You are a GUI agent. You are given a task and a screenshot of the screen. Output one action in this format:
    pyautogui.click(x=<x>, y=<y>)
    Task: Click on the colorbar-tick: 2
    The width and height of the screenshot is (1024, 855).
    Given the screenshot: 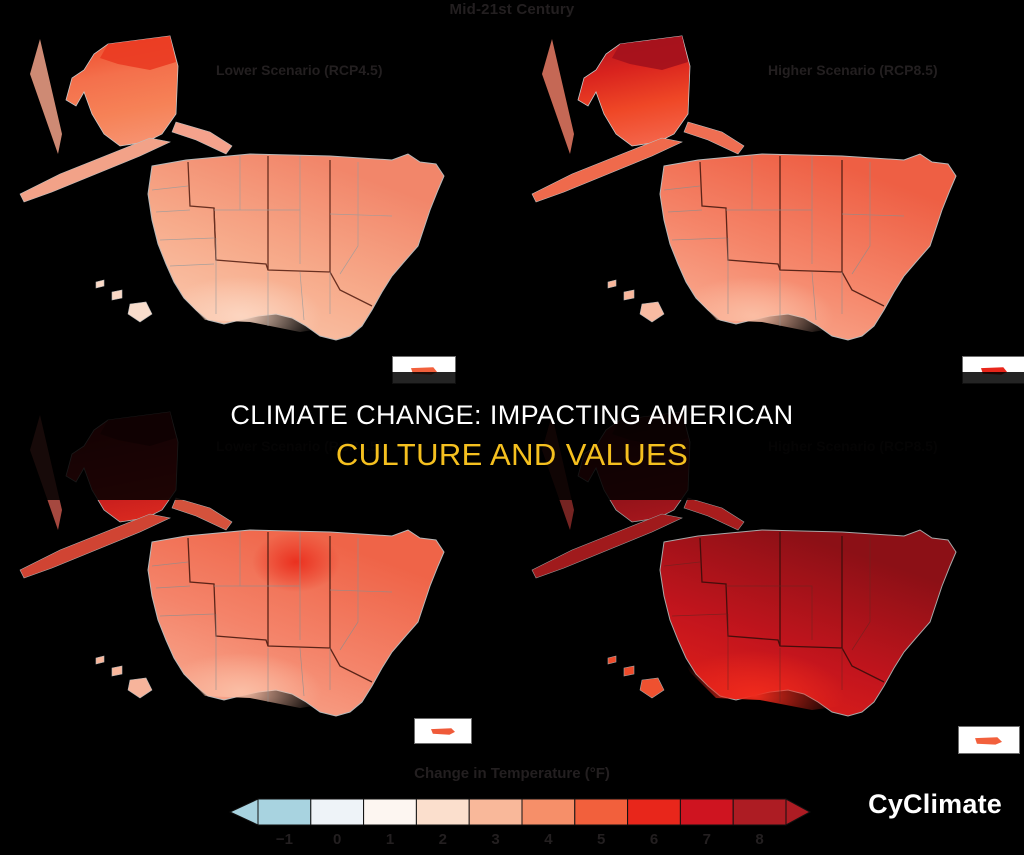 What is the action you would take?
    pyautogui.click(x=442, y=839)
    